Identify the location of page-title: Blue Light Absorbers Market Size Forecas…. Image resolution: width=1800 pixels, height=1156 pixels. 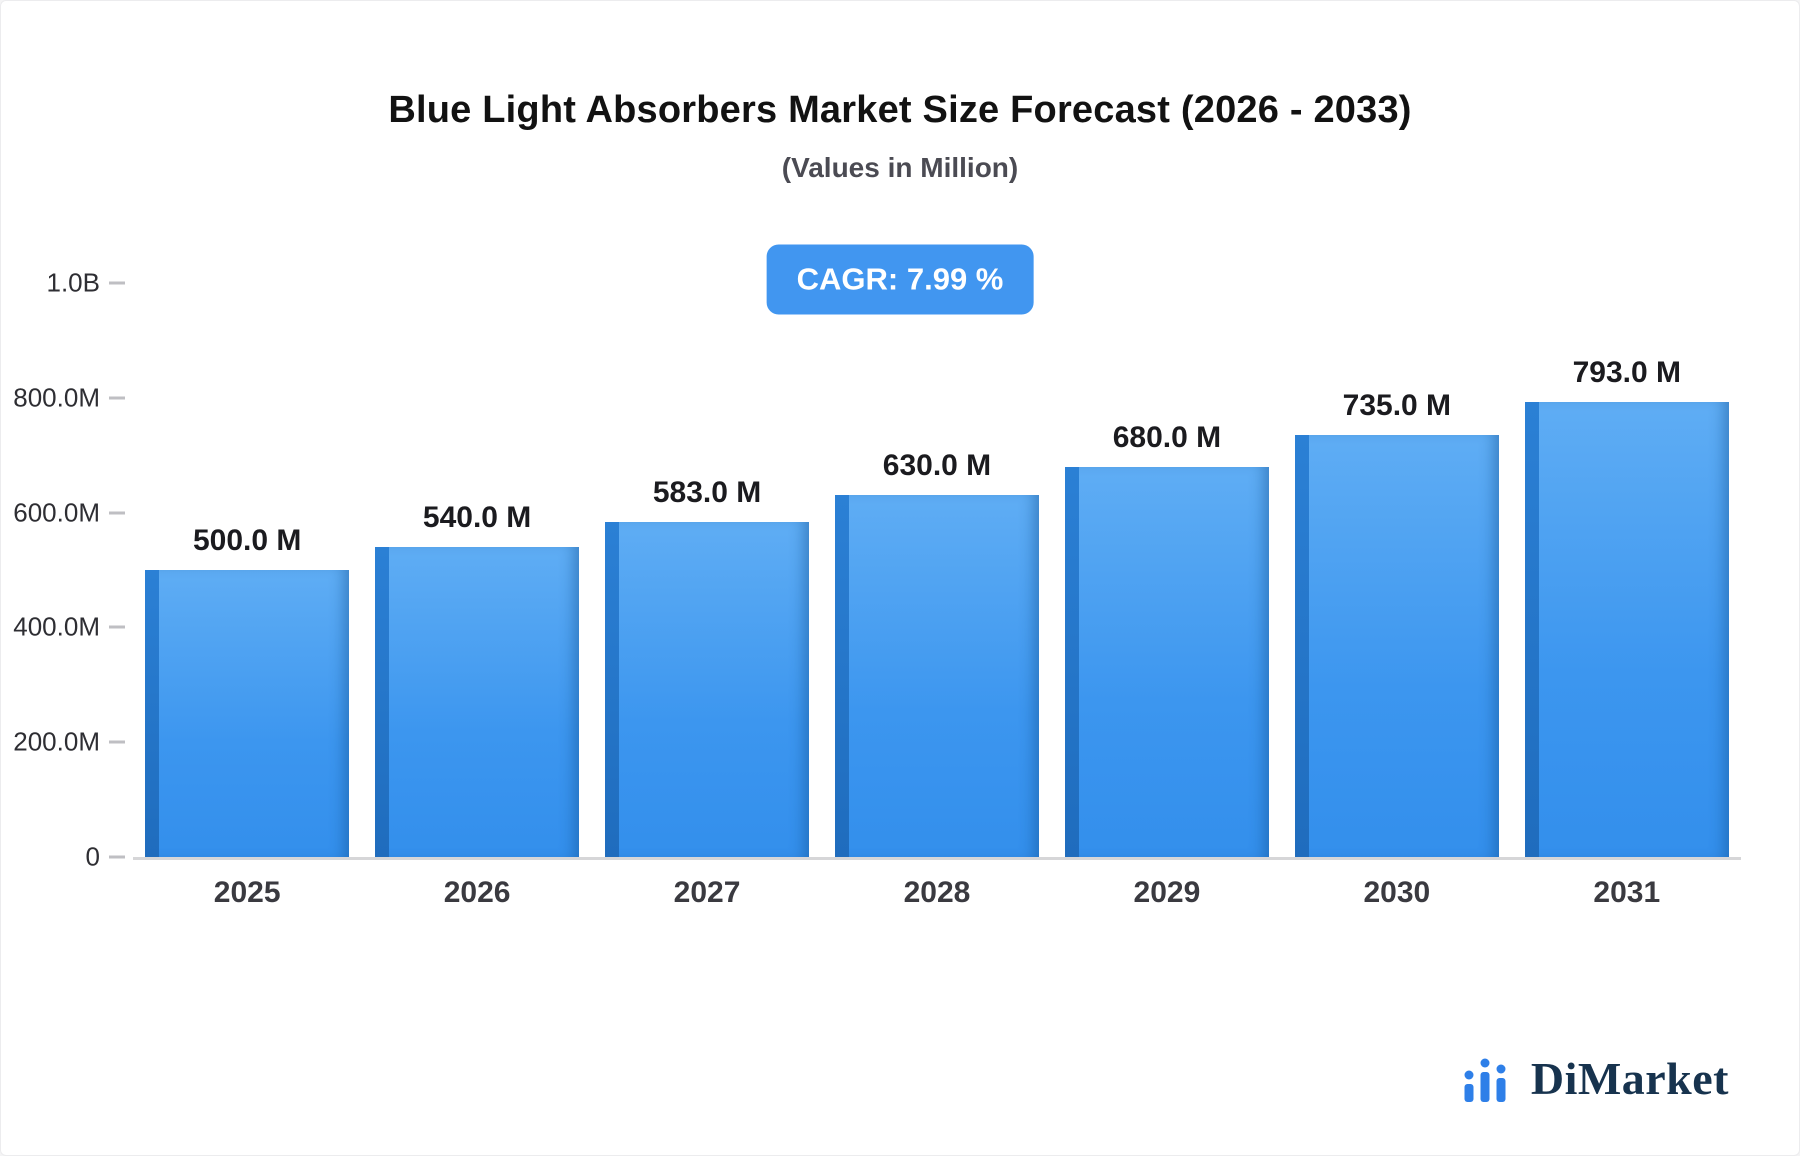
(900, 110).